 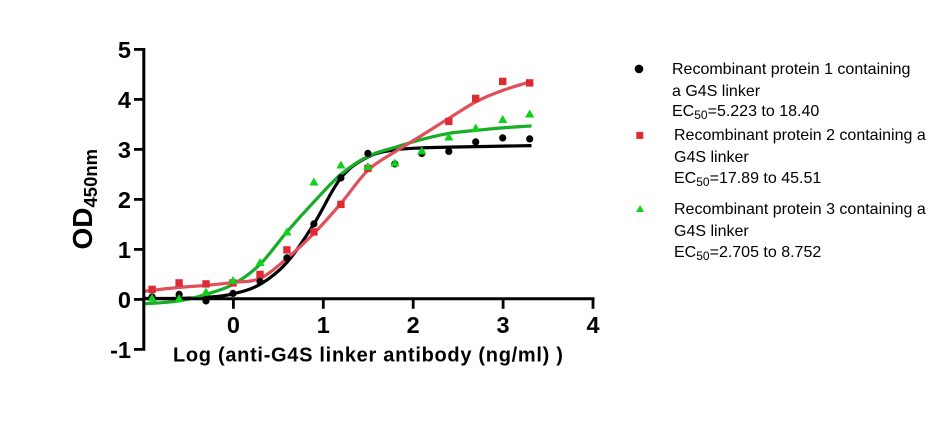 I want to click on svg-text:Recombinant protein 2 containi: Recombinant protein 2 containing a, so click(x=800, y=135).